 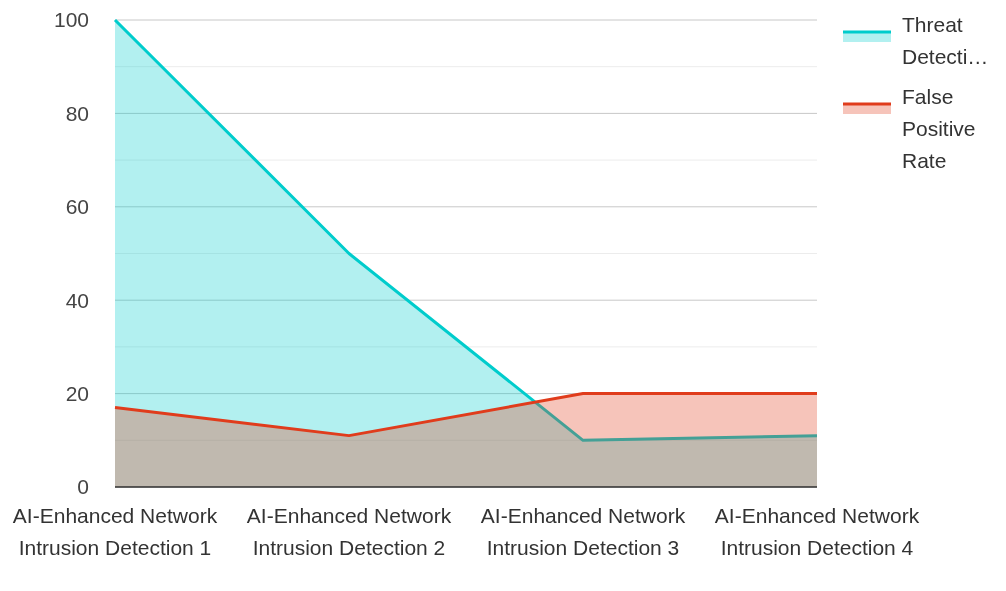 What do you see at coordinates (77, 300) in the screenshot?
I see `y-tick-label: 40` at bounding box center [77, 300].